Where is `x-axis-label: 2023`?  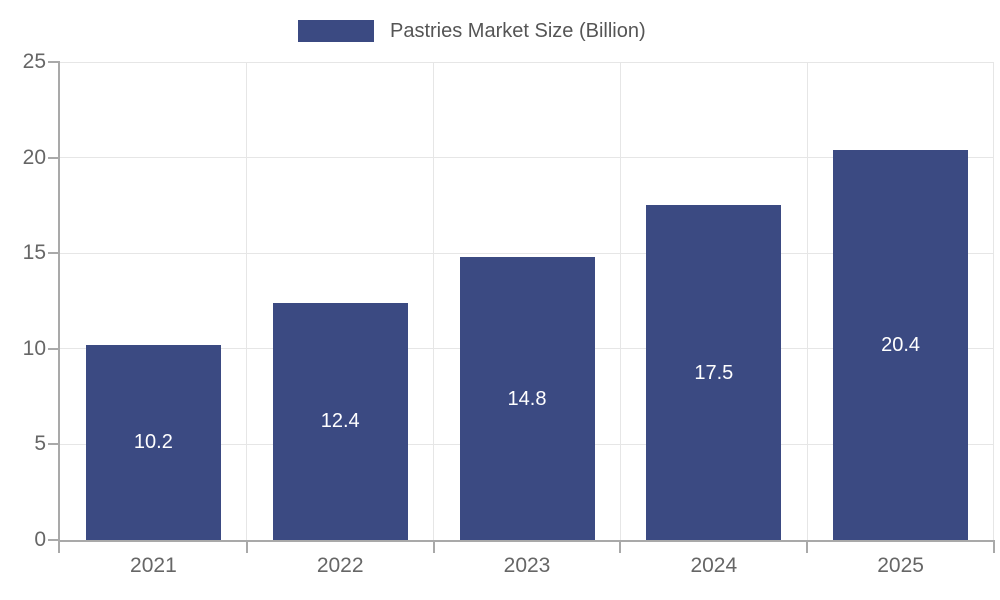
x-axis-label: 2023 is located at coordinates (527, 565).